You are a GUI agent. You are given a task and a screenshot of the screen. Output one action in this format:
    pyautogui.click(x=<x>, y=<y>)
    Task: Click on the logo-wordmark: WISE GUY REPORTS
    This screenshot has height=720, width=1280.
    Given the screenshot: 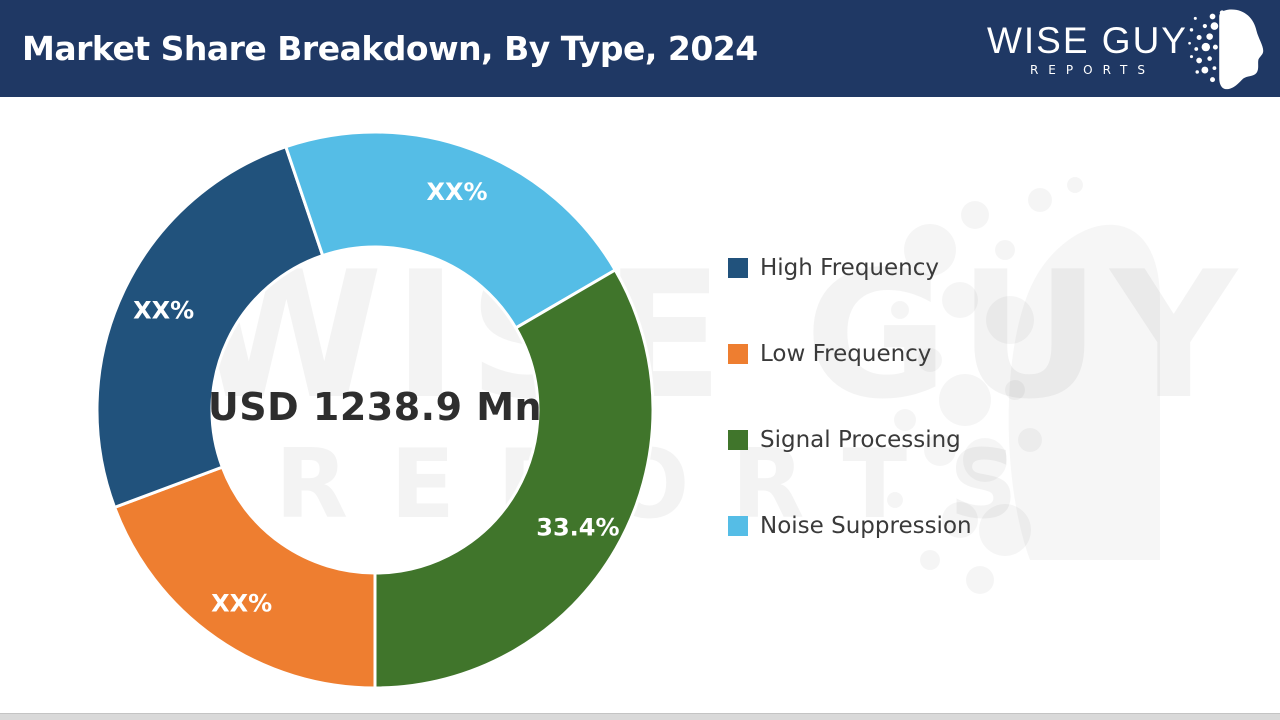 What is the action you would take?
    pyautogui.click(x=1087, y=49)
    